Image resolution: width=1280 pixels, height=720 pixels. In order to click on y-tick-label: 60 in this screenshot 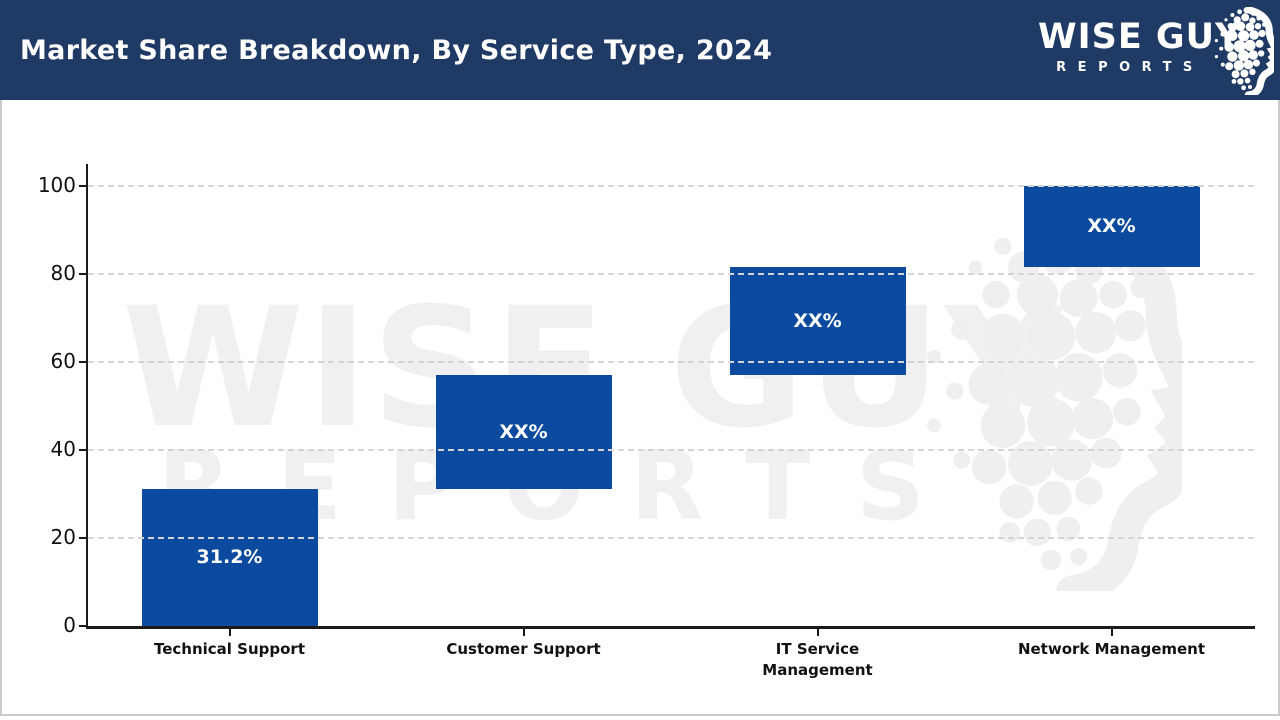, I will do `click(63, 361)`.